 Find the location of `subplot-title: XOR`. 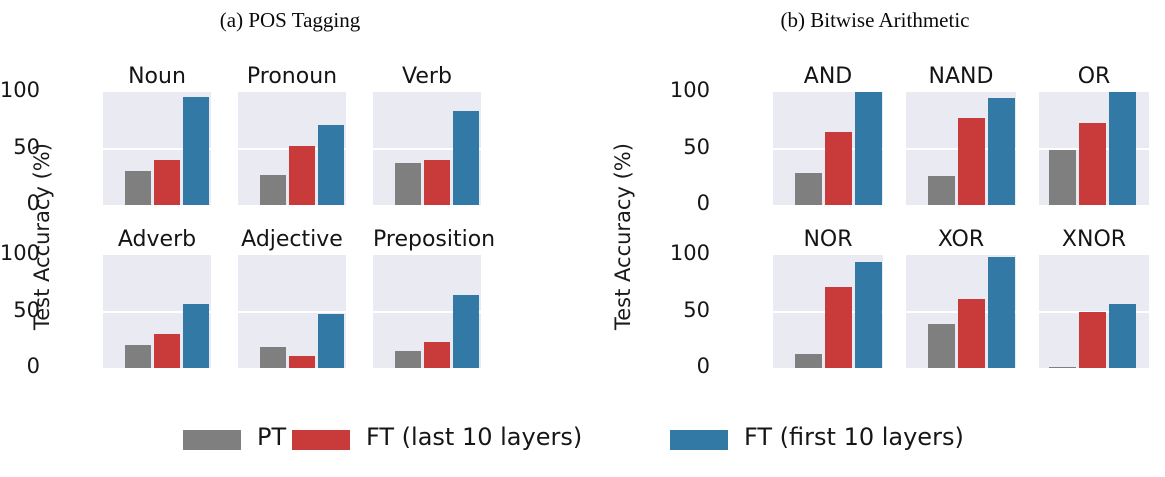

subplot-title: XOR is located at coordinates (961, 239).